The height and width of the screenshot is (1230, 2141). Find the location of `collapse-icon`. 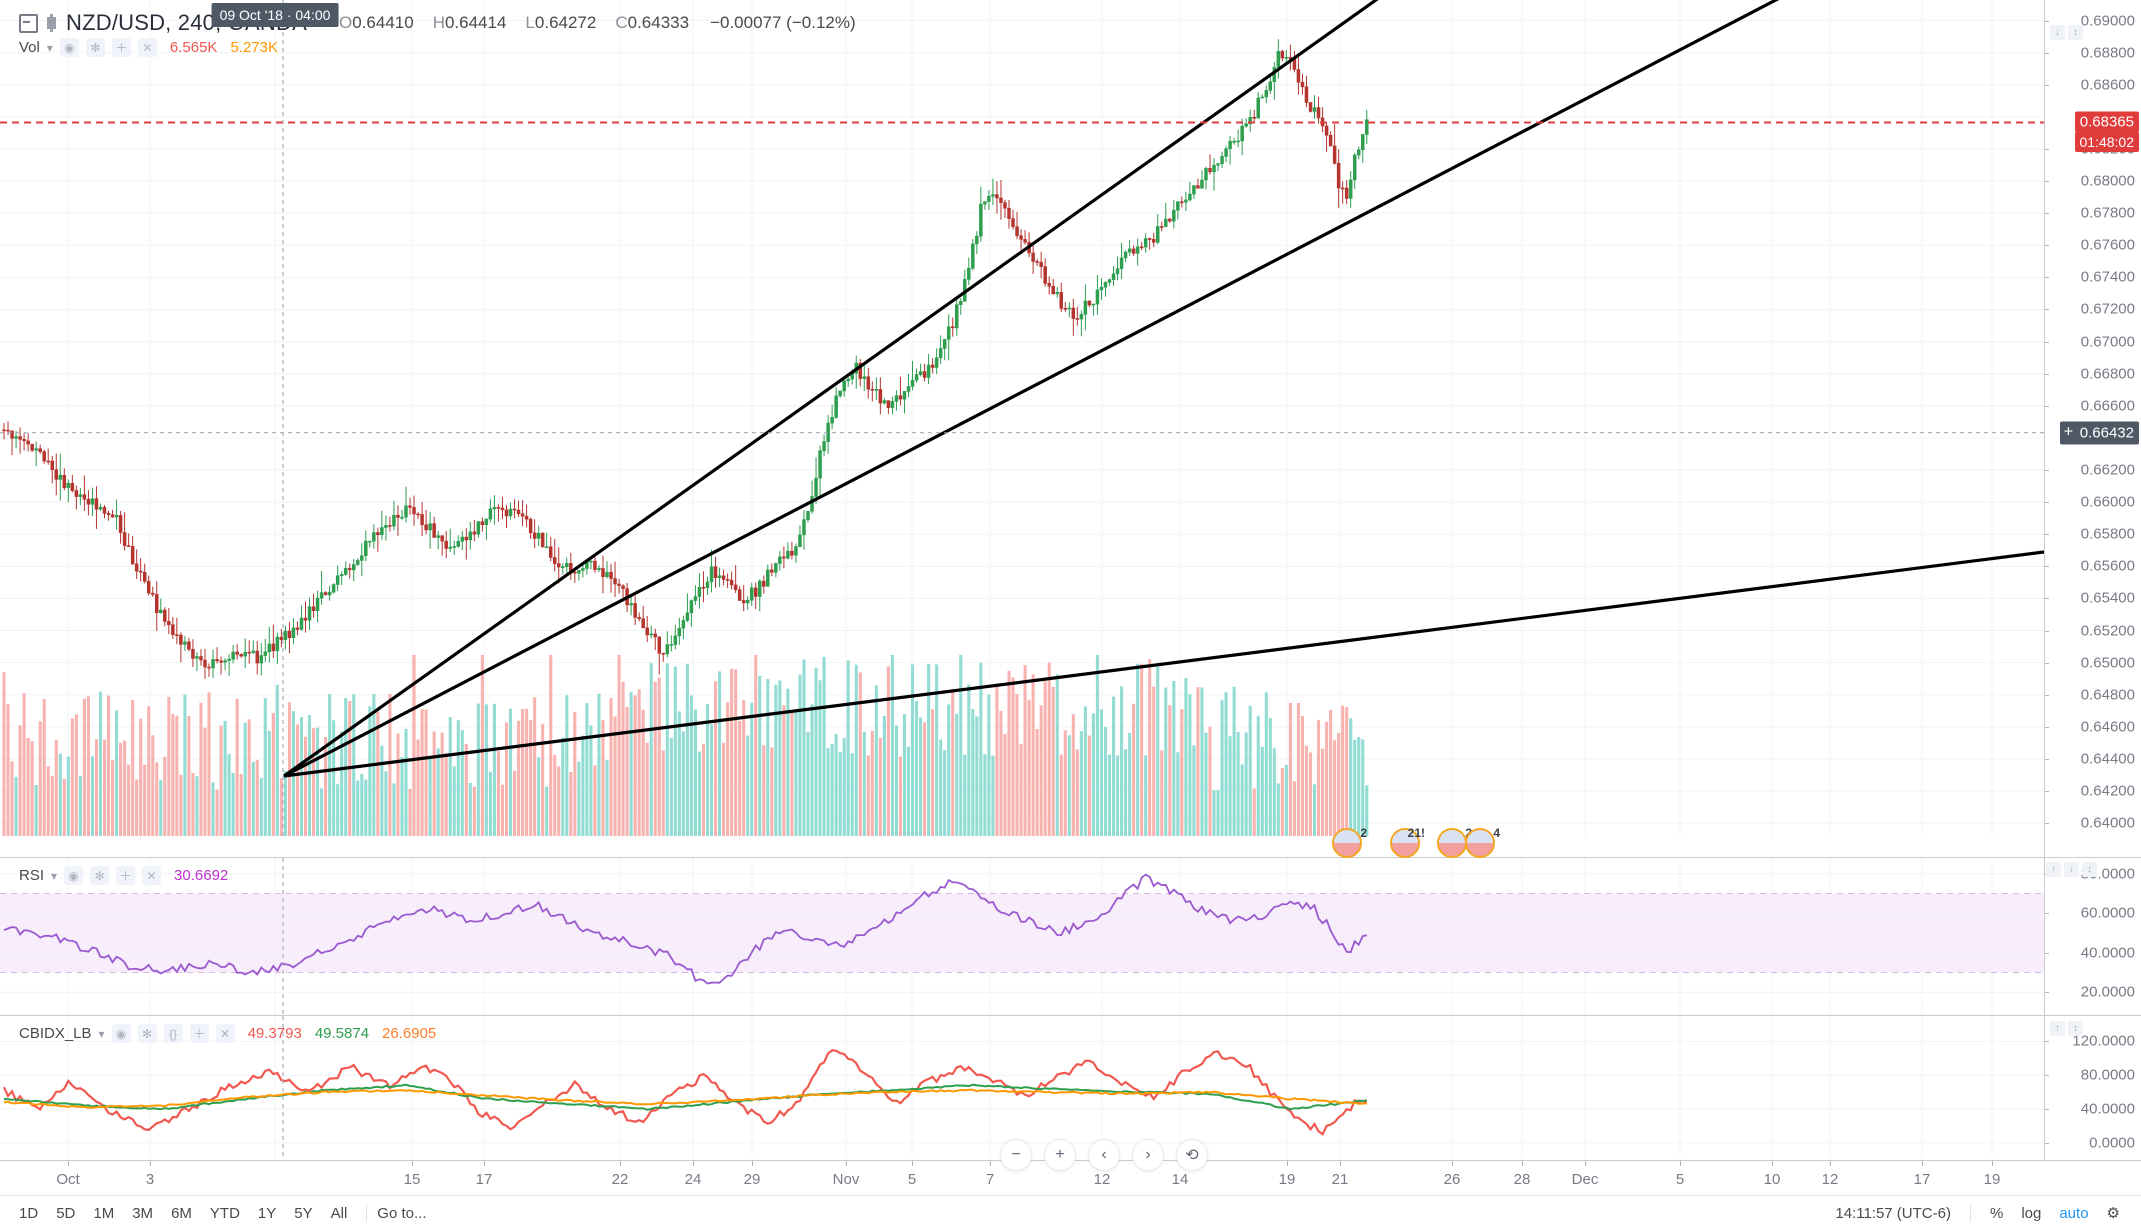

collapse-icon is located at coordinates (28, 23).